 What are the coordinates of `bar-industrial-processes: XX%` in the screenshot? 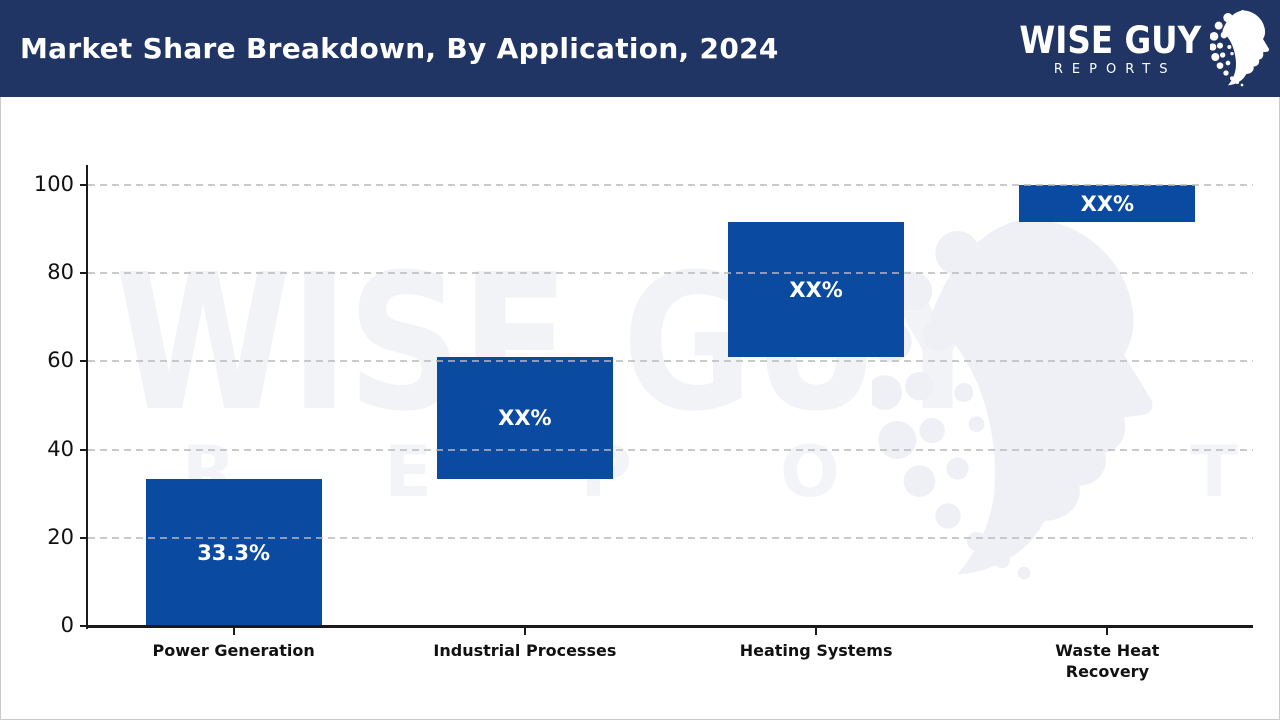 It's located at (524, 418).